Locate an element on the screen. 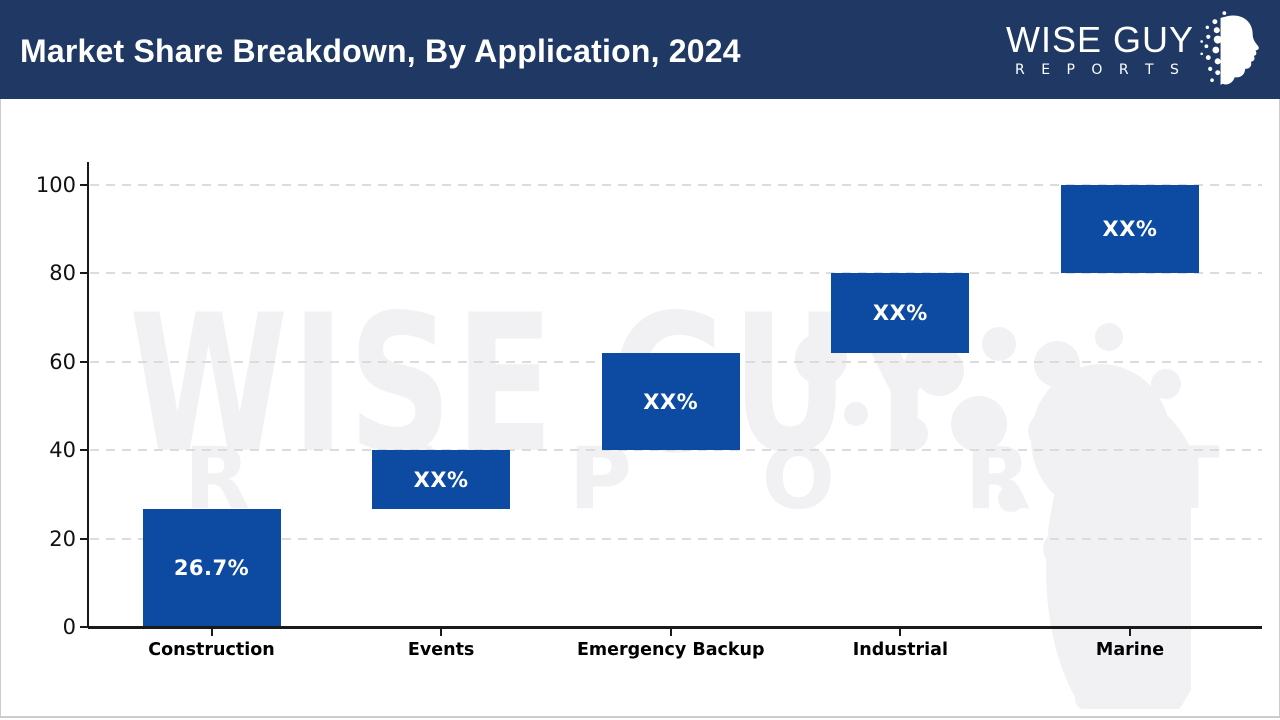 The image size is (1280, 720). wiseguy-face-icon is located at coordinates (1229, 48).